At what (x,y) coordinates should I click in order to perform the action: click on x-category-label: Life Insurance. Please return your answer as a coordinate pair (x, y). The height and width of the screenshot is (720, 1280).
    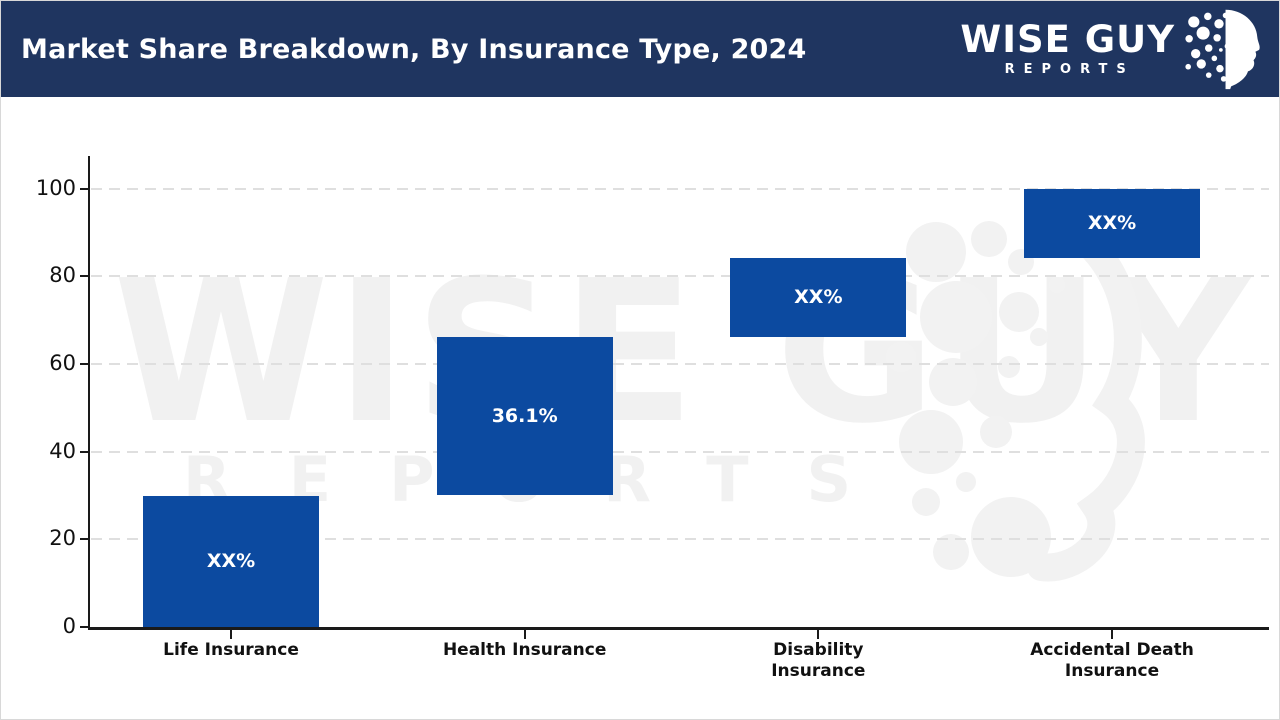
    Looking at the image, I should click on (231, 650).